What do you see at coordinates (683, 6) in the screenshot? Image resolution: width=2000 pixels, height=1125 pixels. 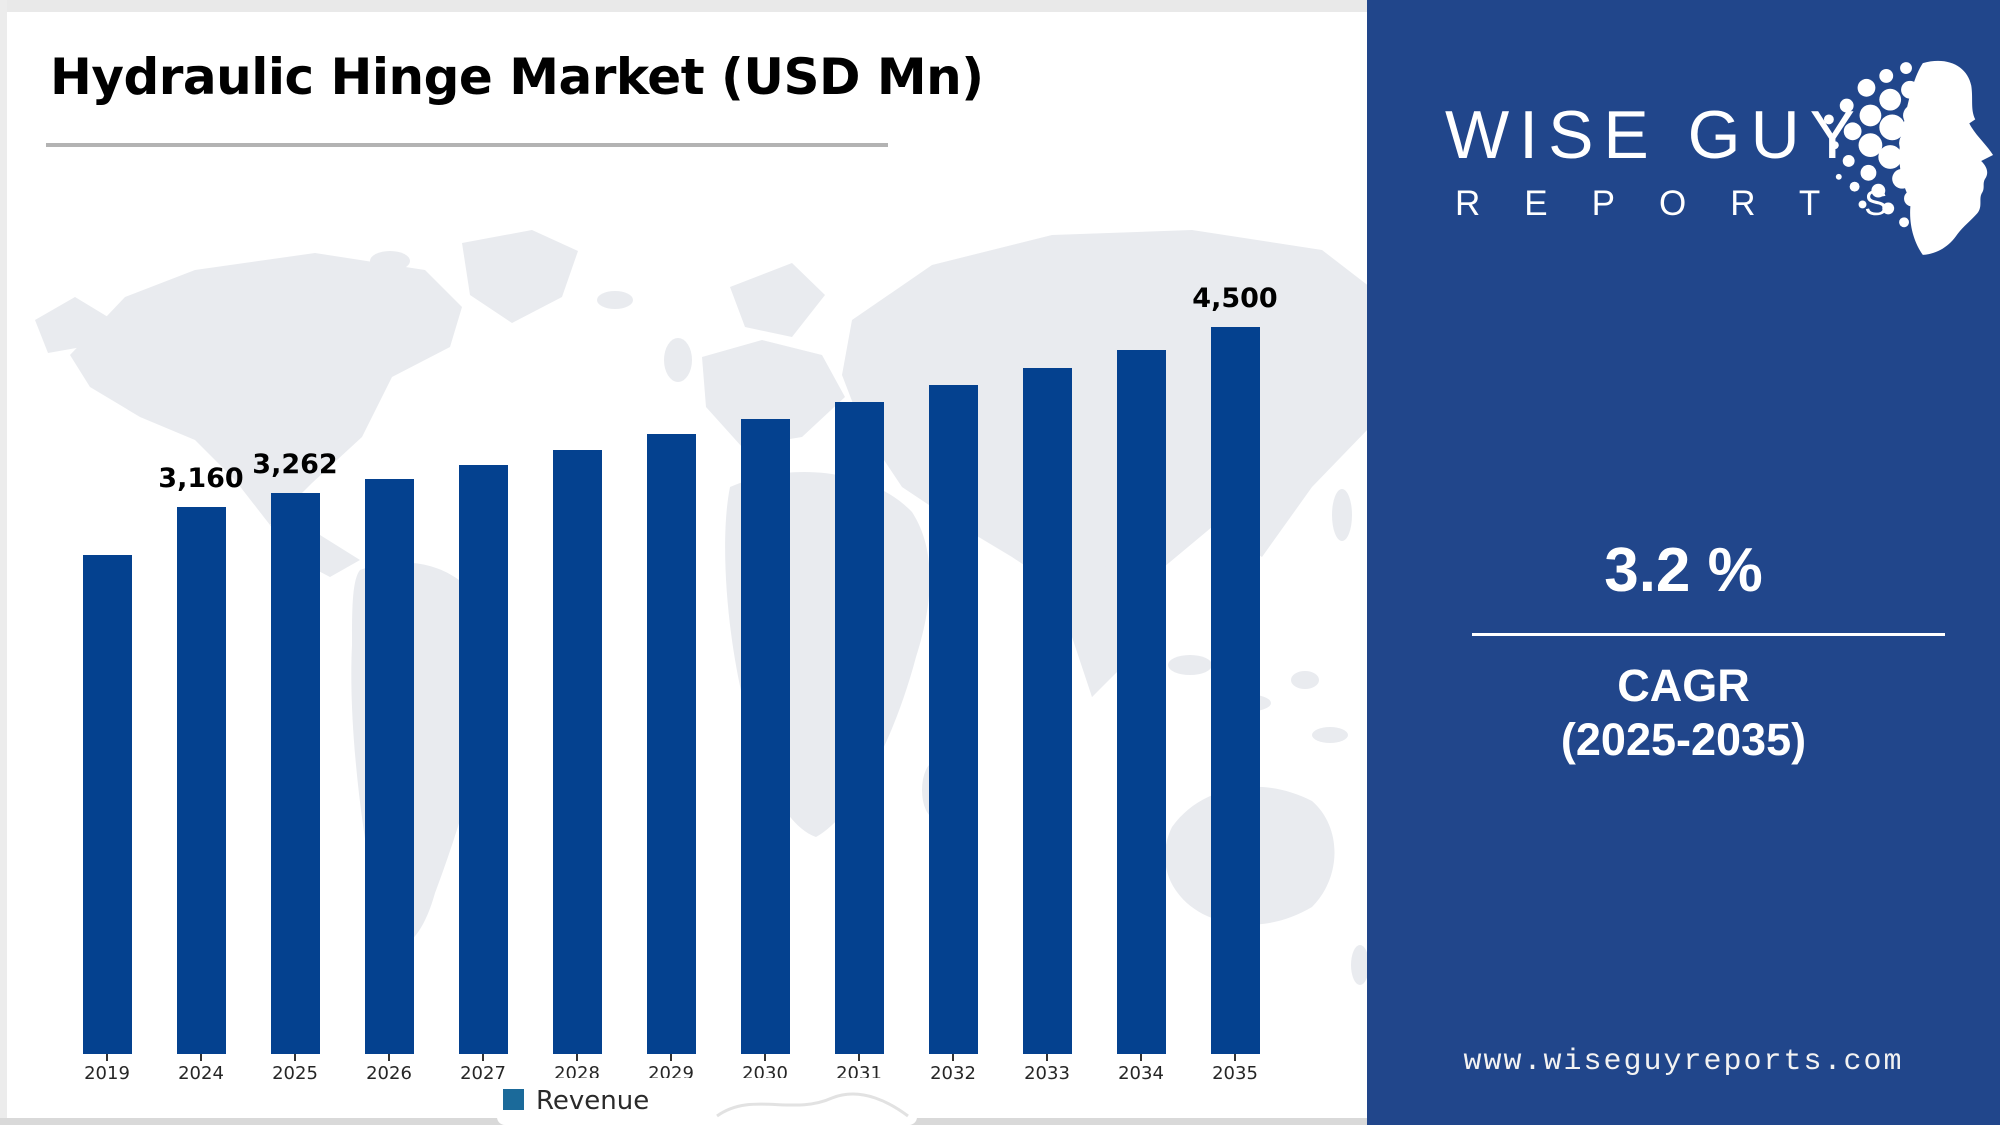 I see `top-border` at bounding box center [683, 6].